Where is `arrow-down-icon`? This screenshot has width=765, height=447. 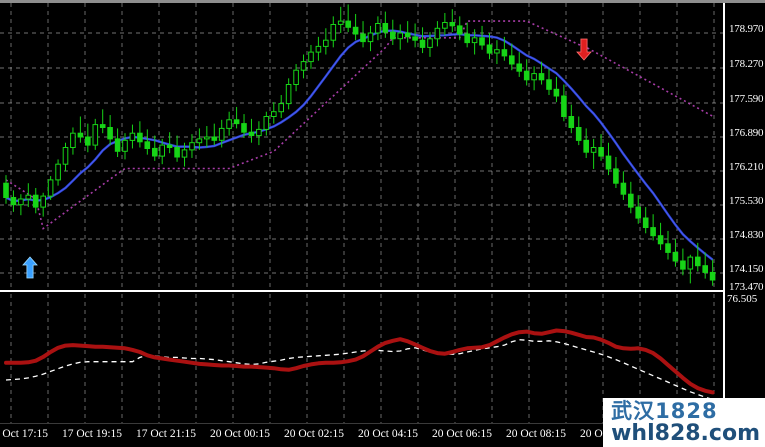
arrow-down-icon is located at coordinates (584, 49).